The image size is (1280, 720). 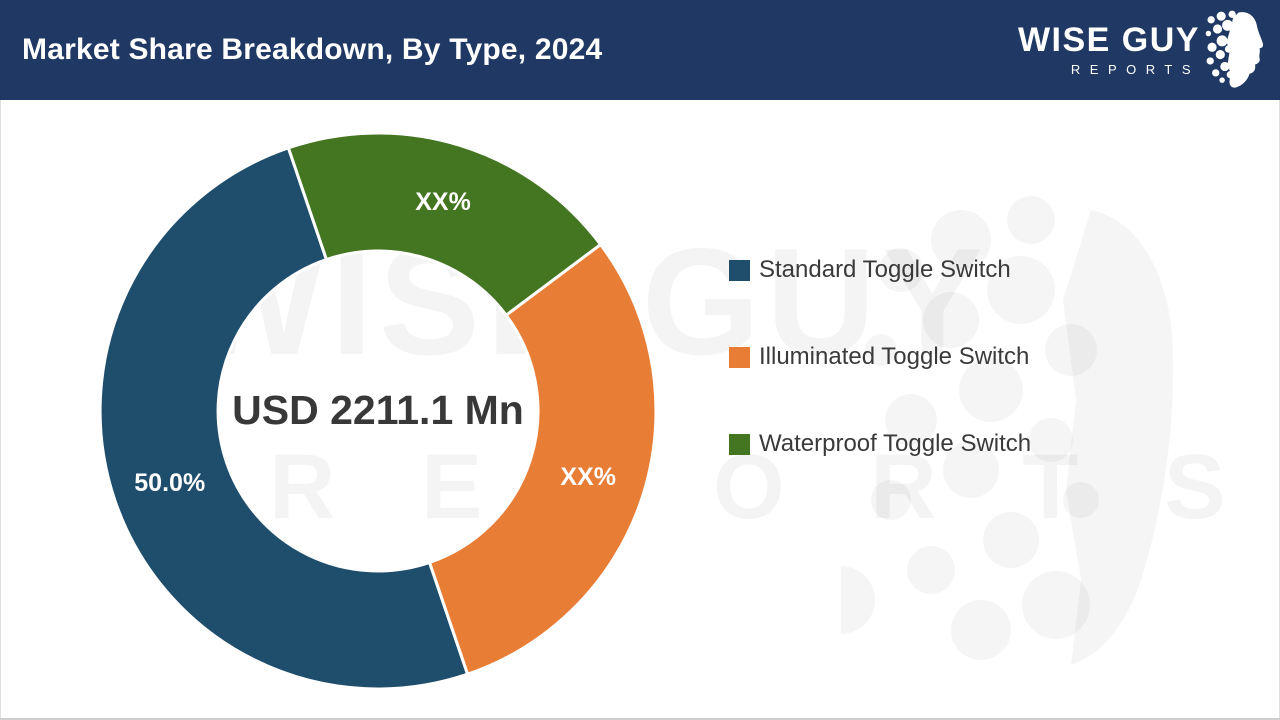 I want to click on legend-label: Illuminated Toggle Switch, so click(x=894, y=356).